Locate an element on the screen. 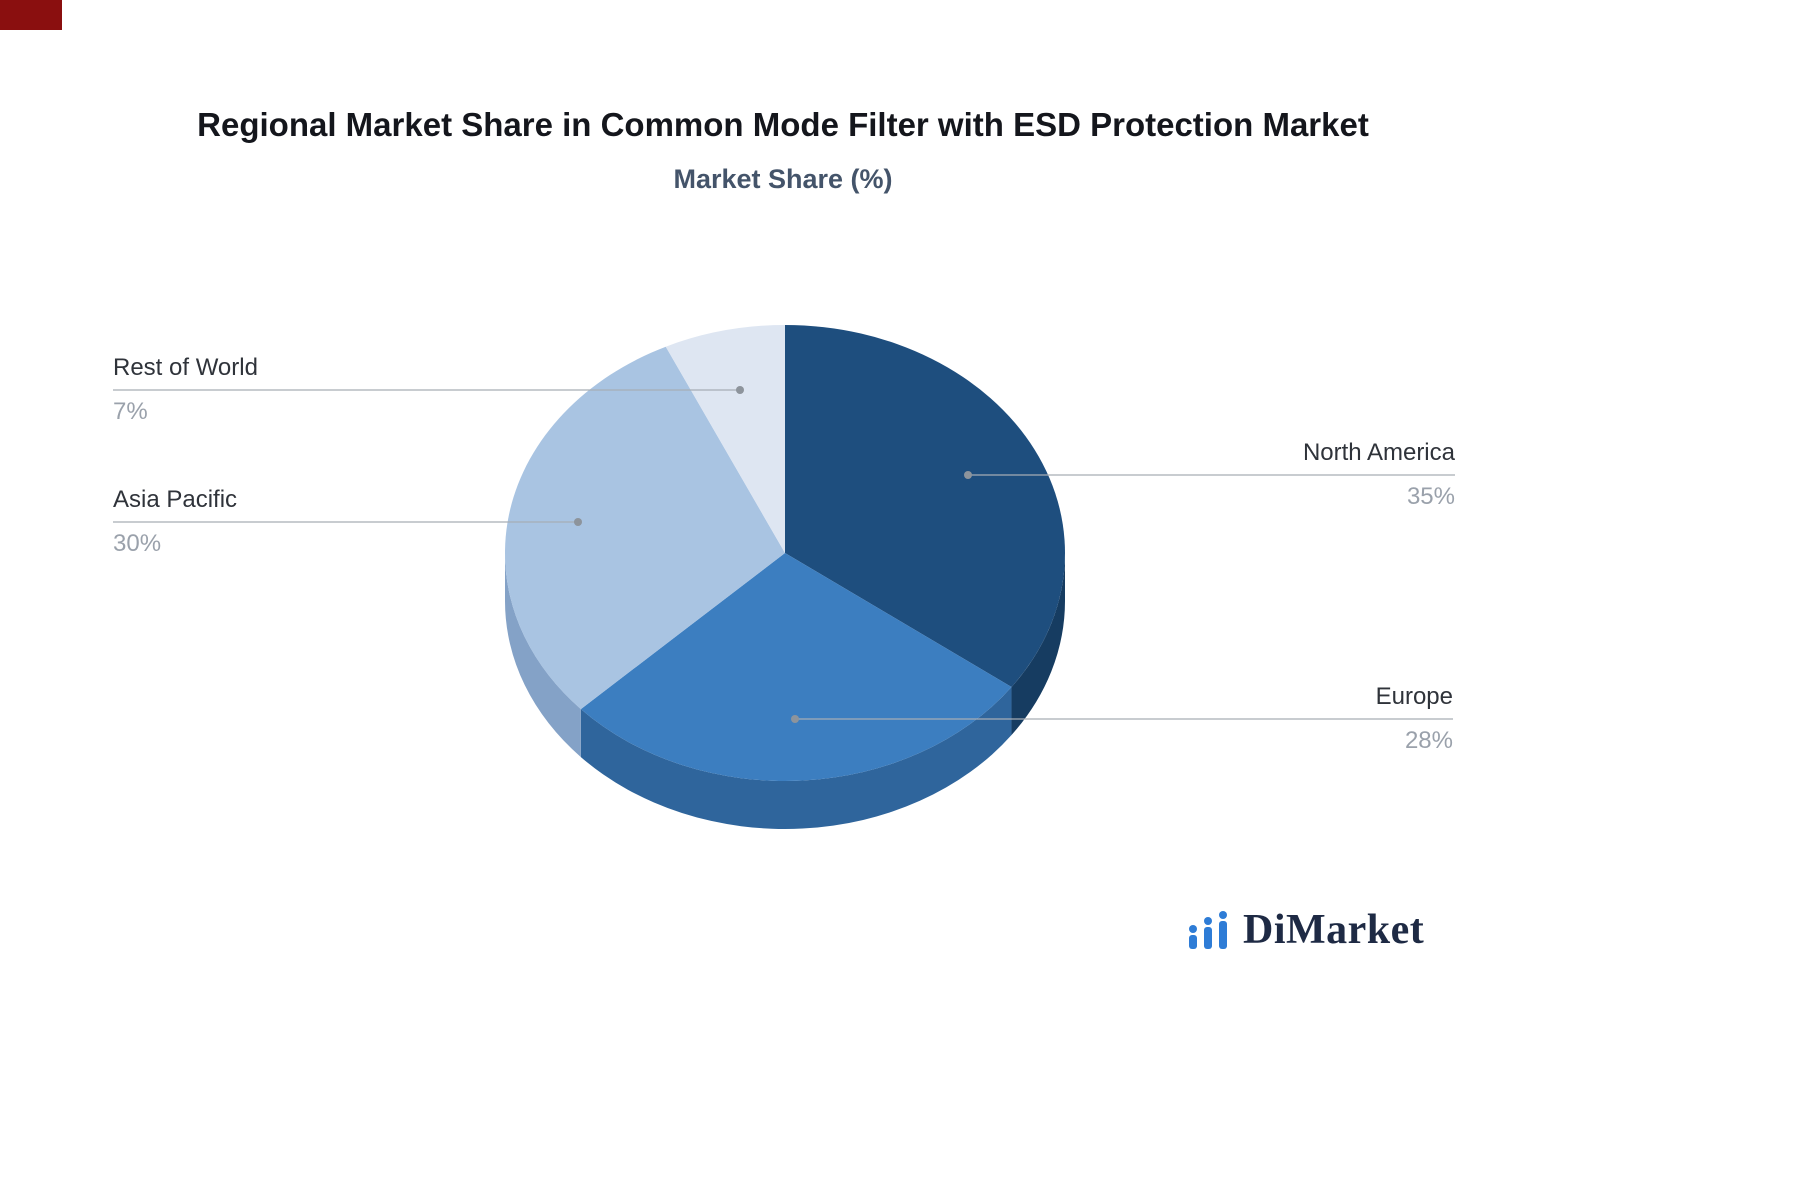 The image size is (1800, 1196). pie-slice-rest-of-world is located at coordinates (725, 439).